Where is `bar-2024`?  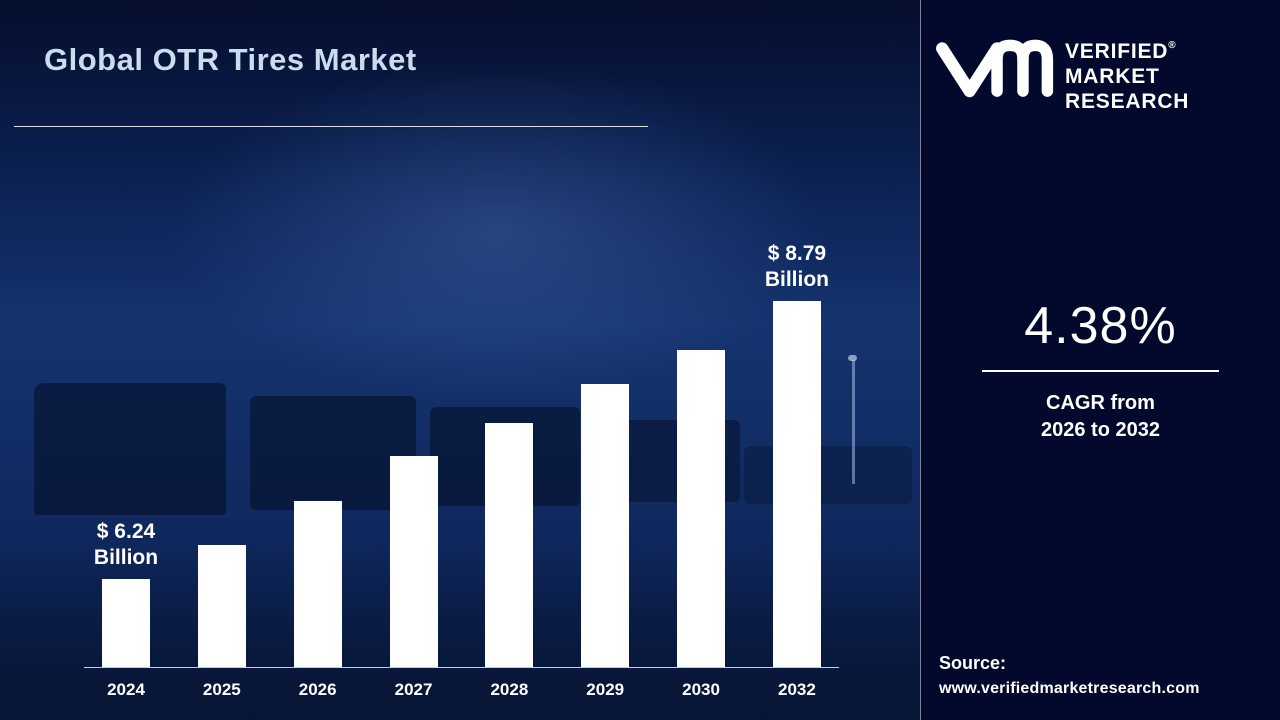
bar-2024 is located at coordinates (126, 623).